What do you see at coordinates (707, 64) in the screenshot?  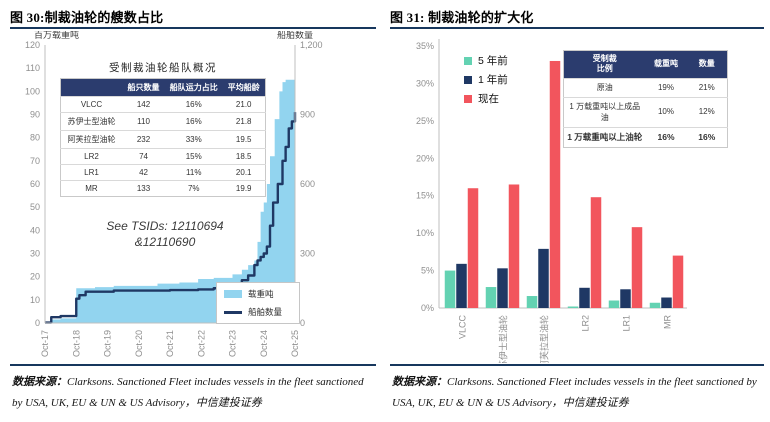 I see `ratio-header-count: 数量` at bounding box center [707, 64].